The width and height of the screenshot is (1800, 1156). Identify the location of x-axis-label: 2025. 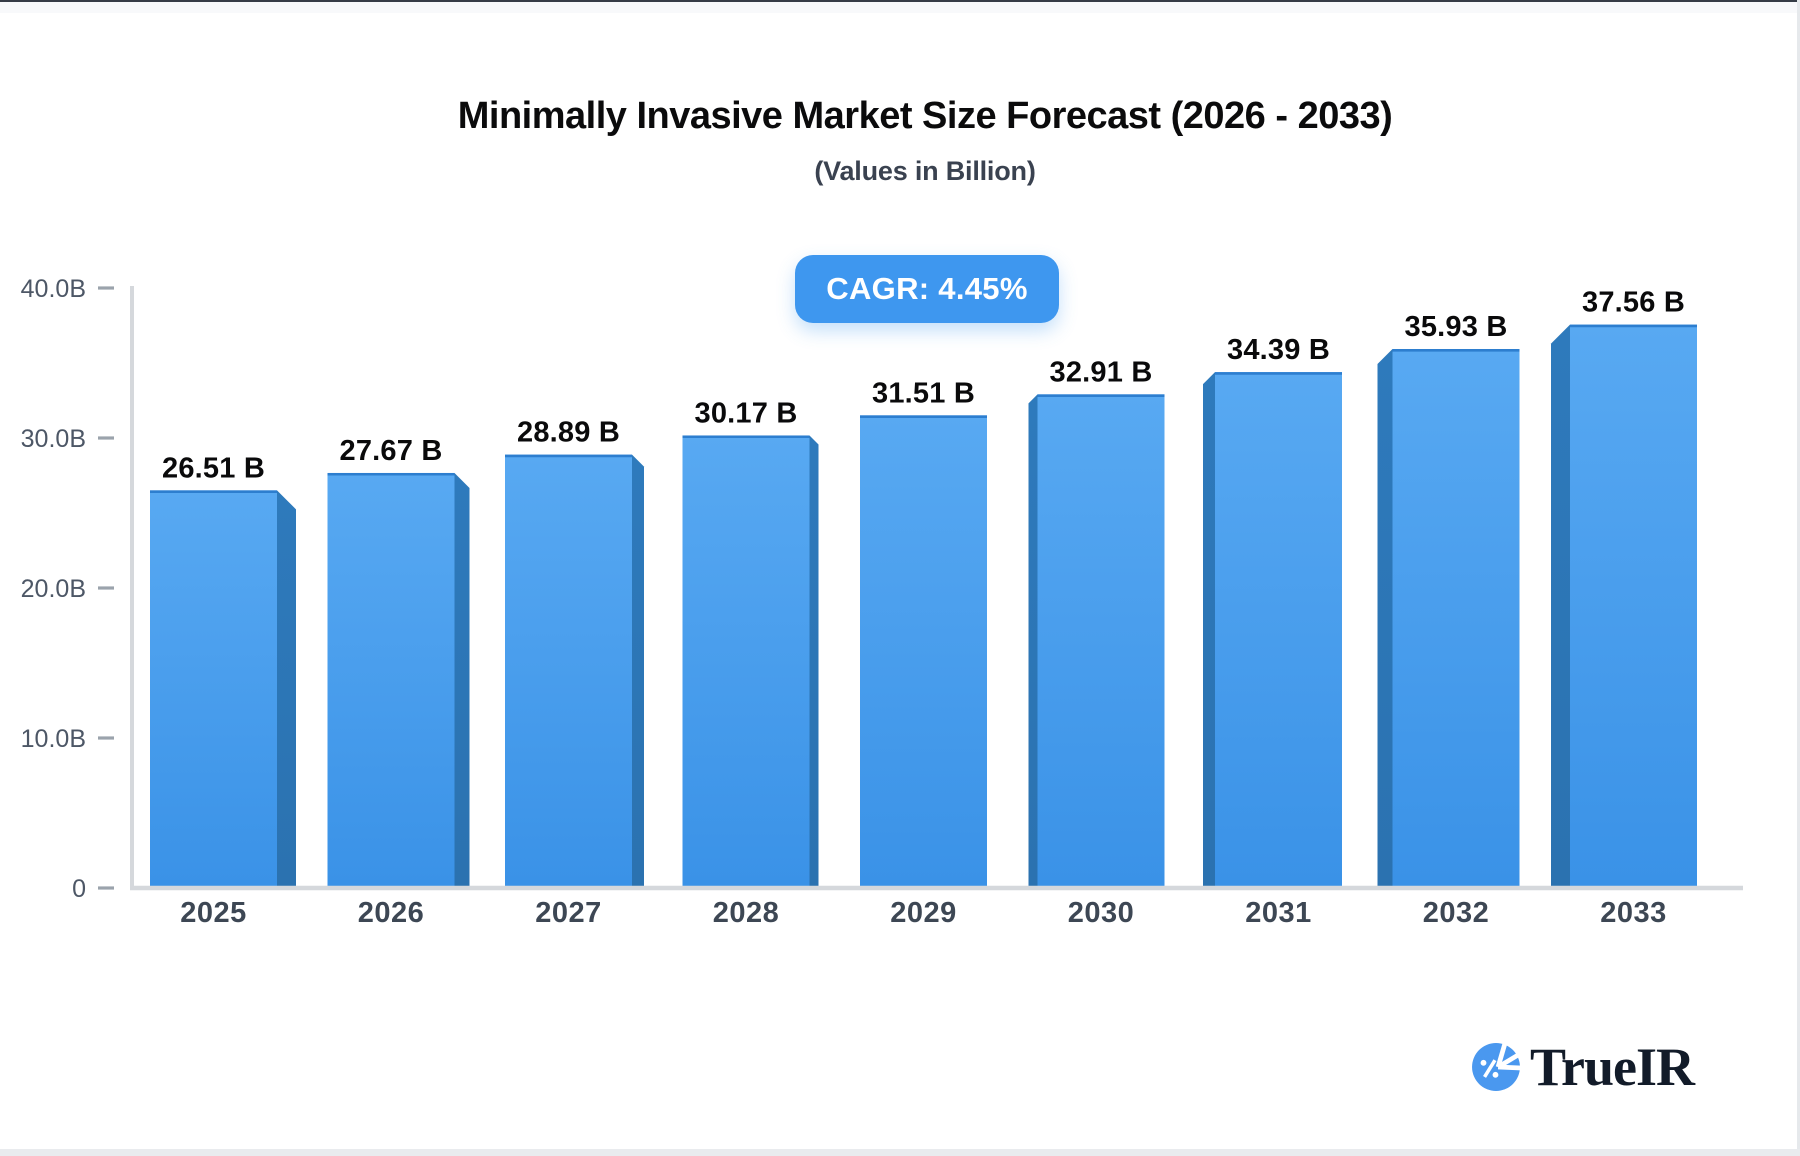
(213, 913).